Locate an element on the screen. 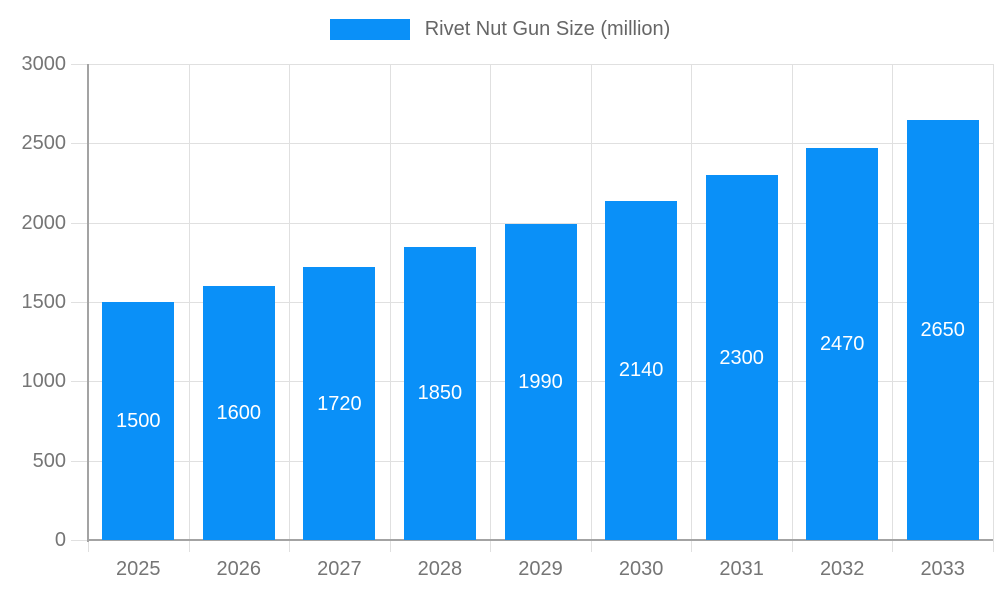  x-axis-tick-label: 2033 is located at coordinates (942, 569).